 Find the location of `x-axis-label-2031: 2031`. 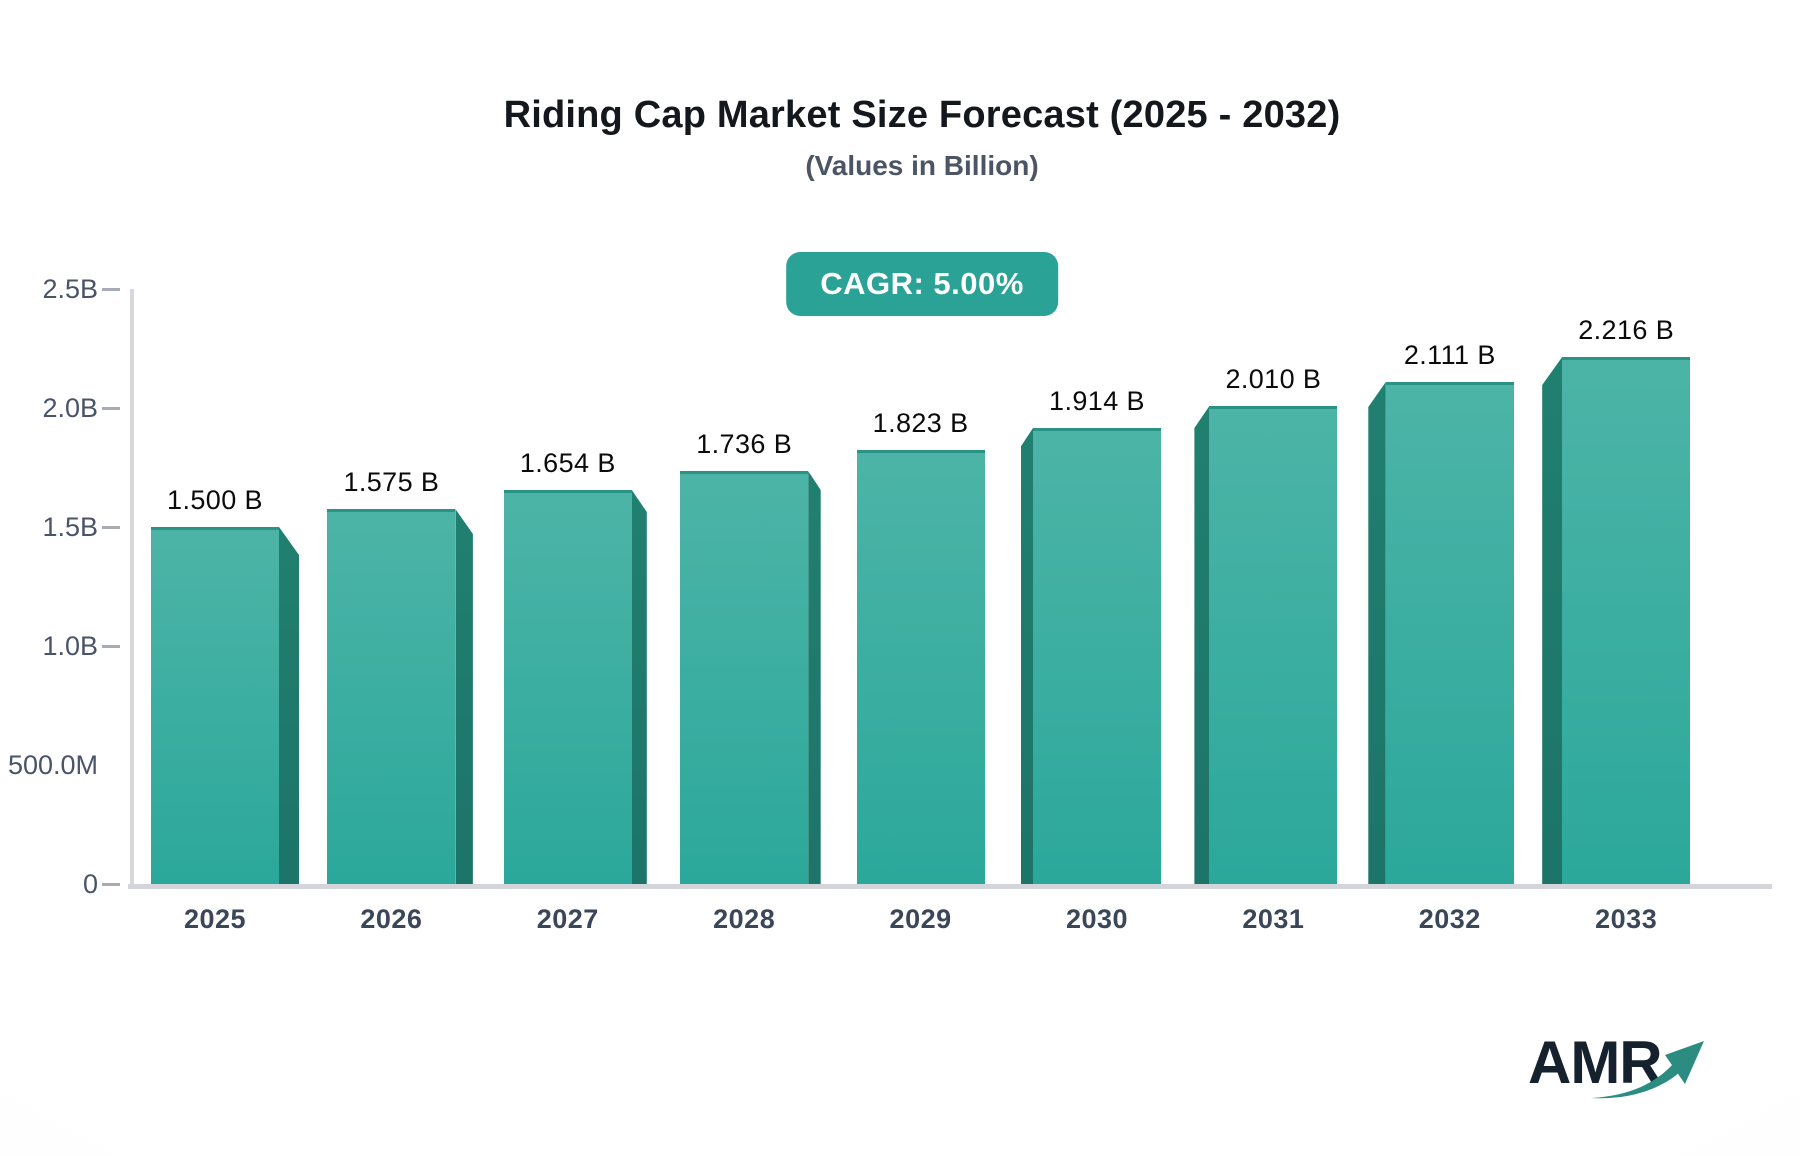

x-axis-label-2031: 2031 is located at coordinates (1273, 919).